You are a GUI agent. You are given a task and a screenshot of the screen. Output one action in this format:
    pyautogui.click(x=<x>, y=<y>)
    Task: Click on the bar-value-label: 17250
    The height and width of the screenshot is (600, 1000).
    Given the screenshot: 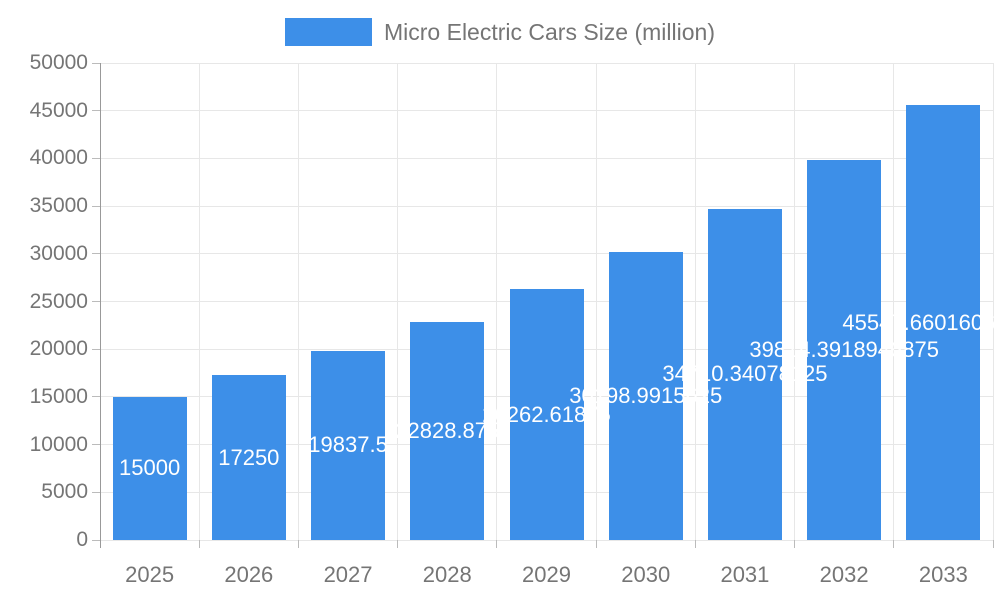 What is the action you would take?
    pyautogui.click(x=249, y=457)
    